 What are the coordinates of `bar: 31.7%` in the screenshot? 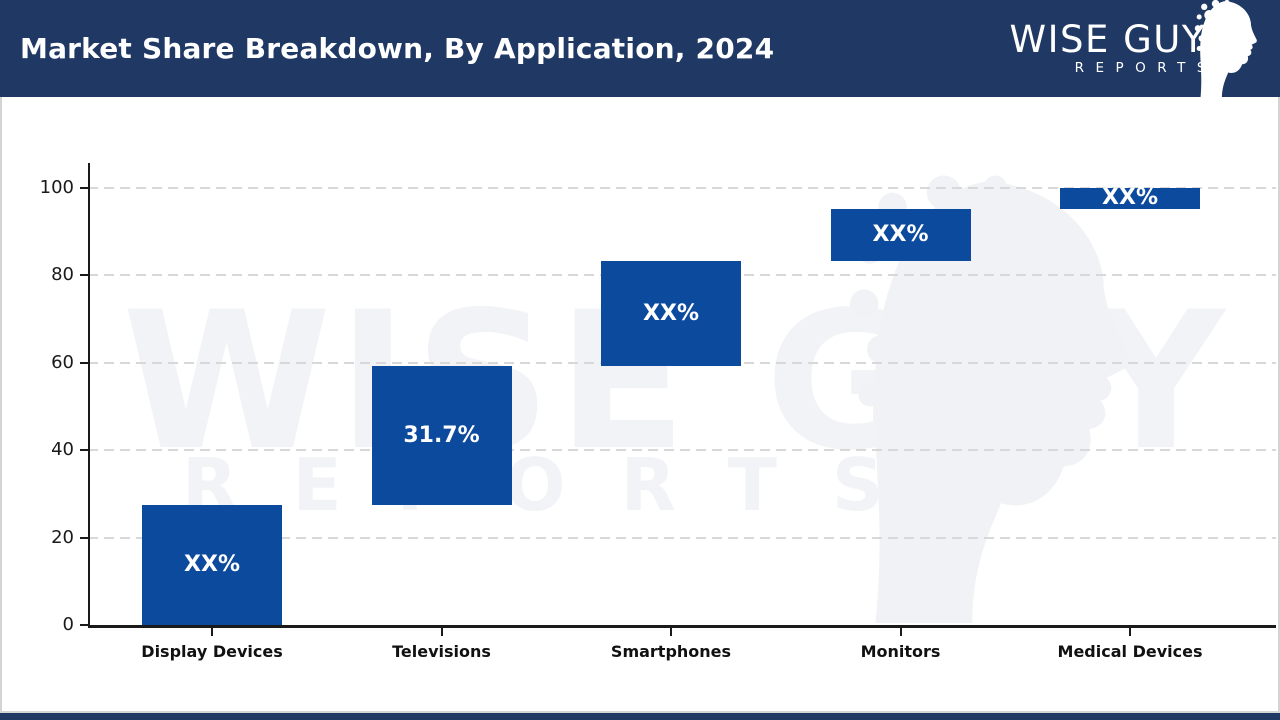 It's located at (441, 436).